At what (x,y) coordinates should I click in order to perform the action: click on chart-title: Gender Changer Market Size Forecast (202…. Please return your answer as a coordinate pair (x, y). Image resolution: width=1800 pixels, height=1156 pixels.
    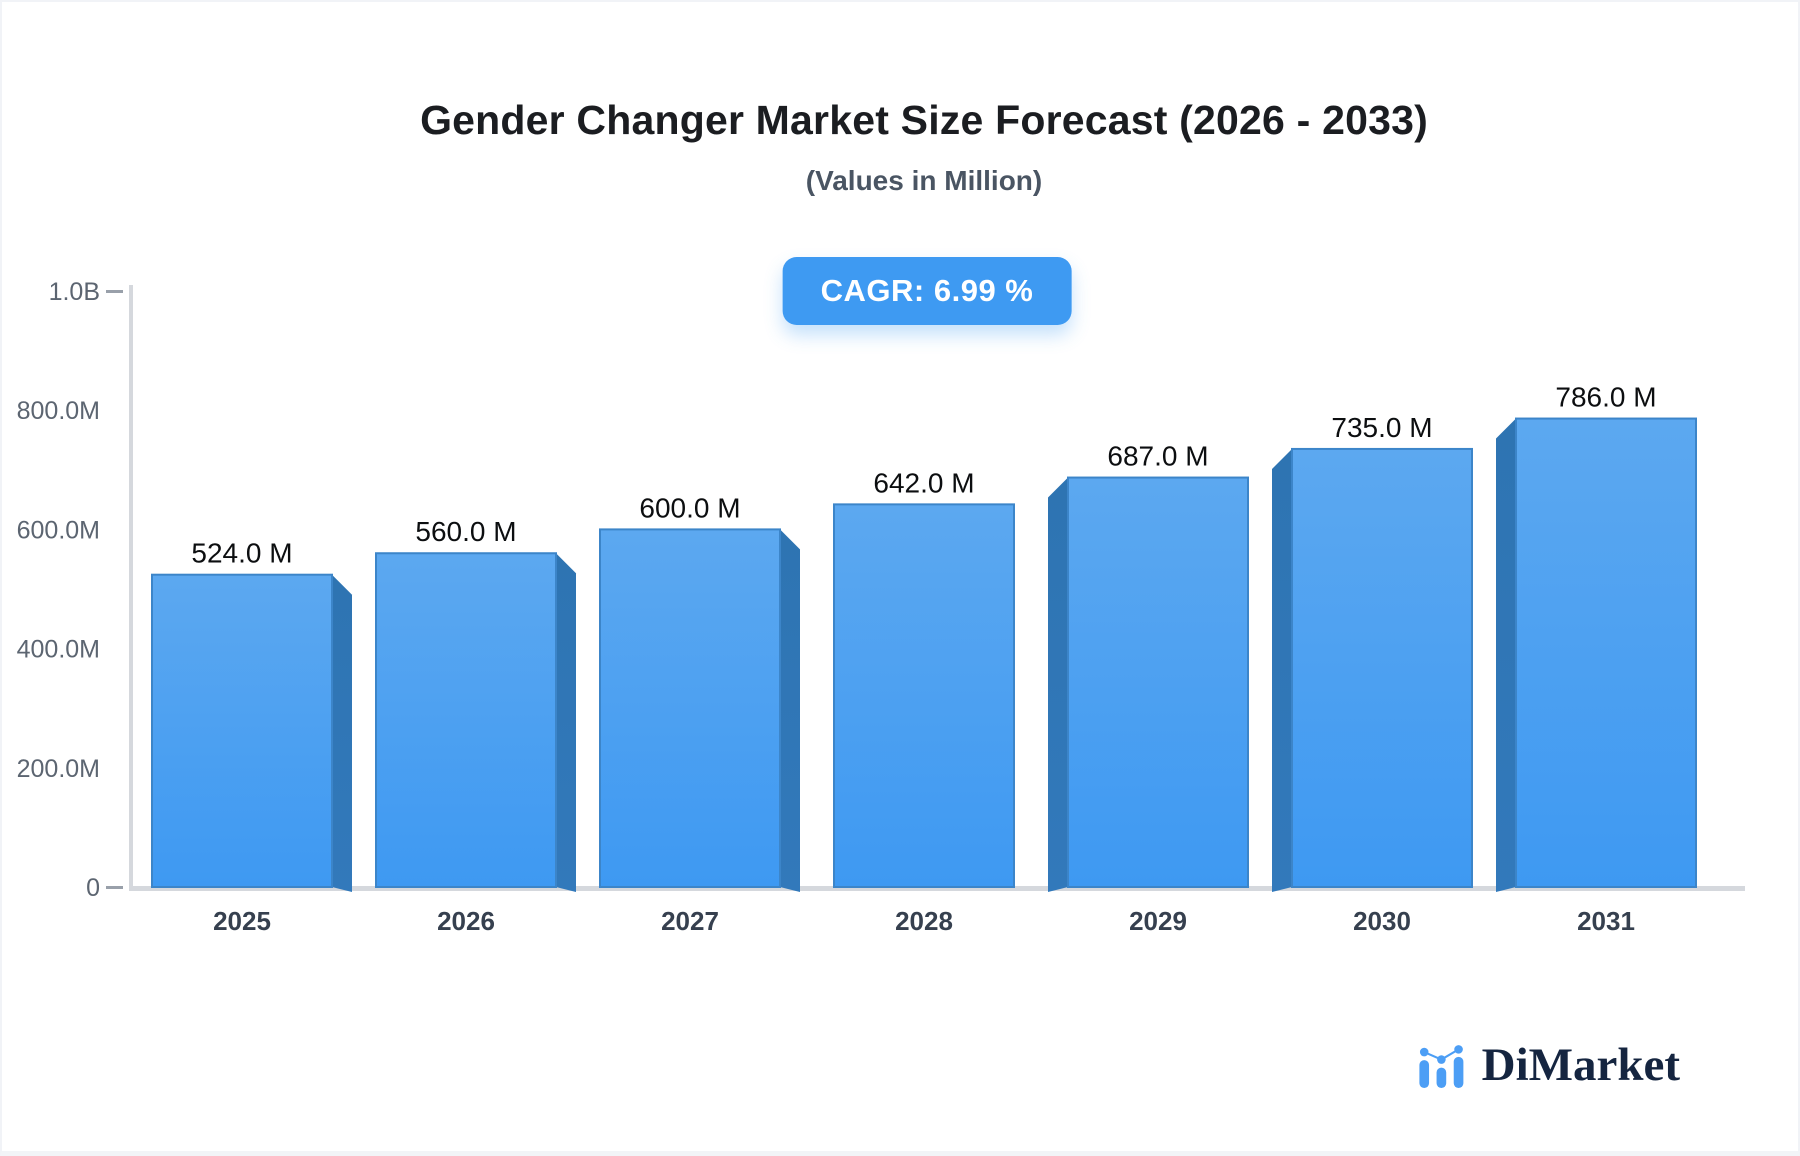
    Looking at the image, I should click on (924, 120).